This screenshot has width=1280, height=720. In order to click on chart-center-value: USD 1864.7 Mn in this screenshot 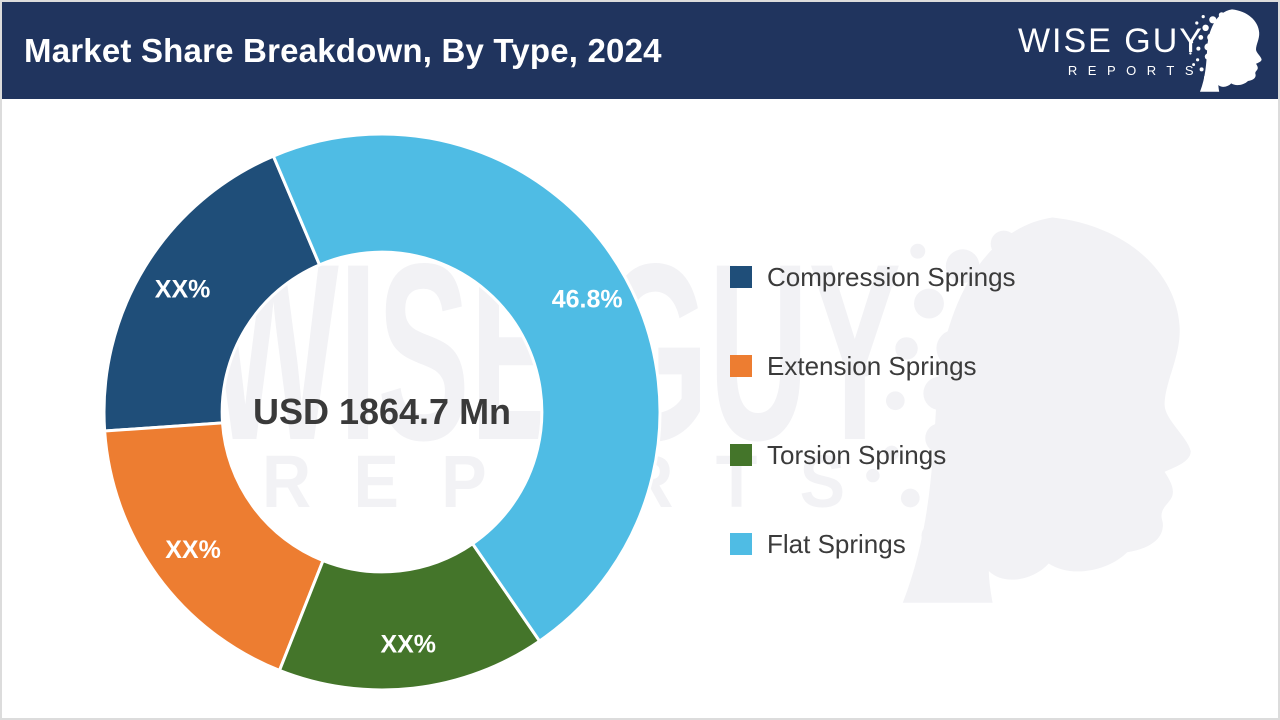, I will do `click(382, 411)`.